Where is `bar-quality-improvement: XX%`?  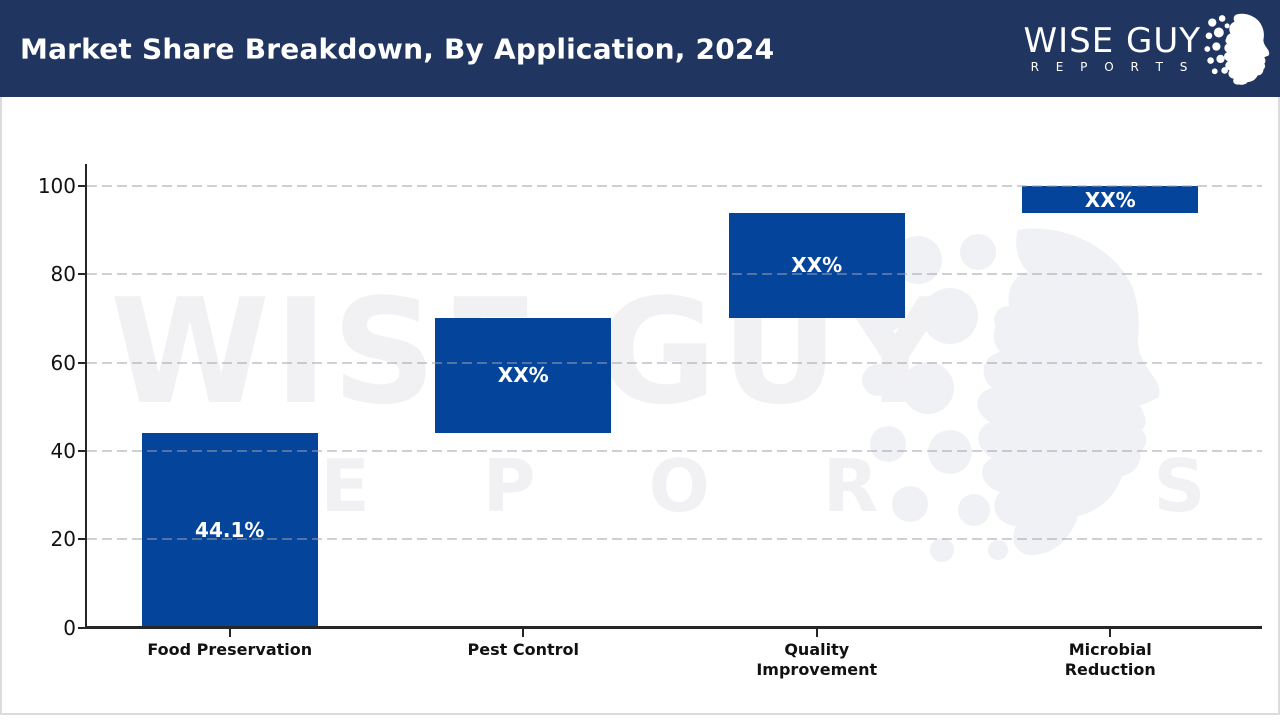 bar-quality-improvement: XX% is located at coordinates (816, 265).